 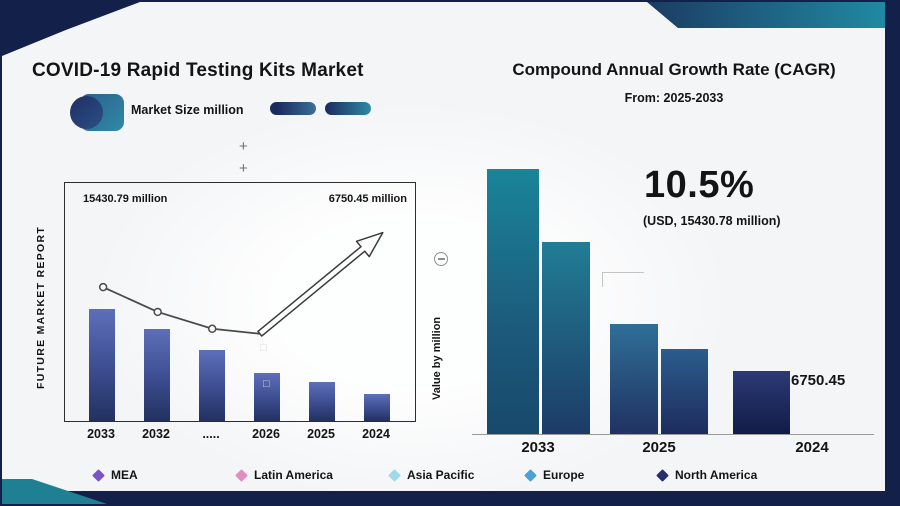 I want to click on market-size-bars, so click(x=240, y=365).